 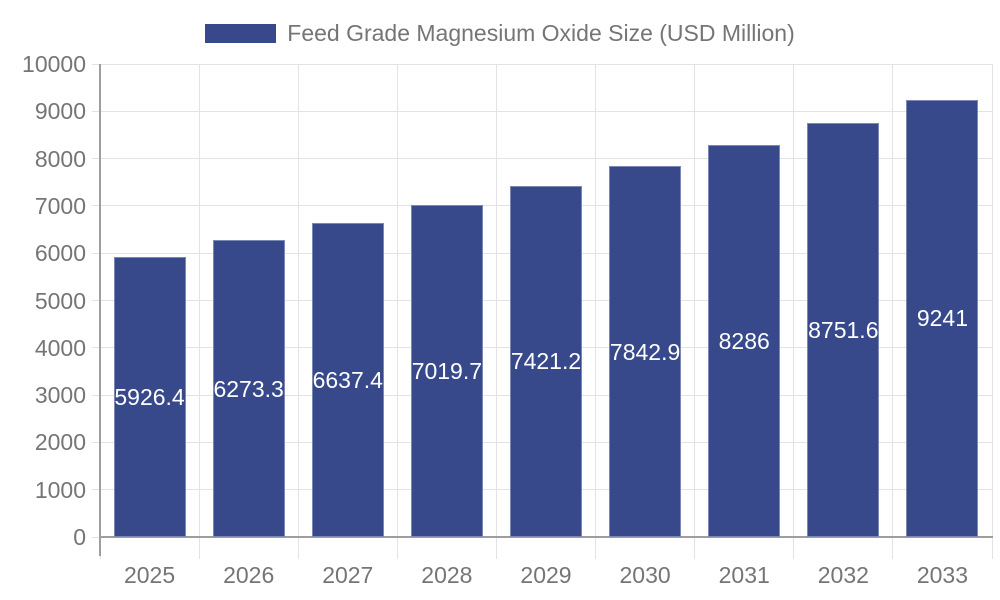 What do you see at coordinates (249, 575) in the screenshot?
I see `x-axis-label: 2026` at bounding box center [249, 575].